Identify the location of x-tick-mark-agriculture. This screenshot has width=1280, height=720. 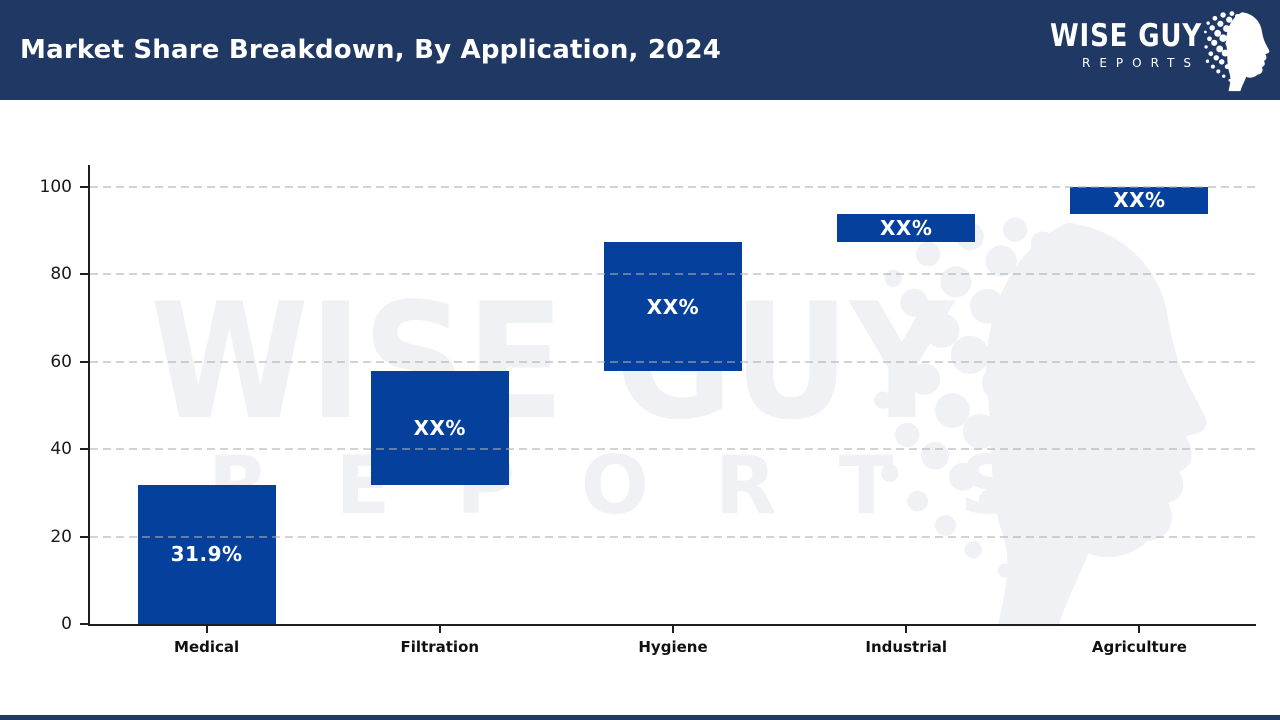
(1139, 629).